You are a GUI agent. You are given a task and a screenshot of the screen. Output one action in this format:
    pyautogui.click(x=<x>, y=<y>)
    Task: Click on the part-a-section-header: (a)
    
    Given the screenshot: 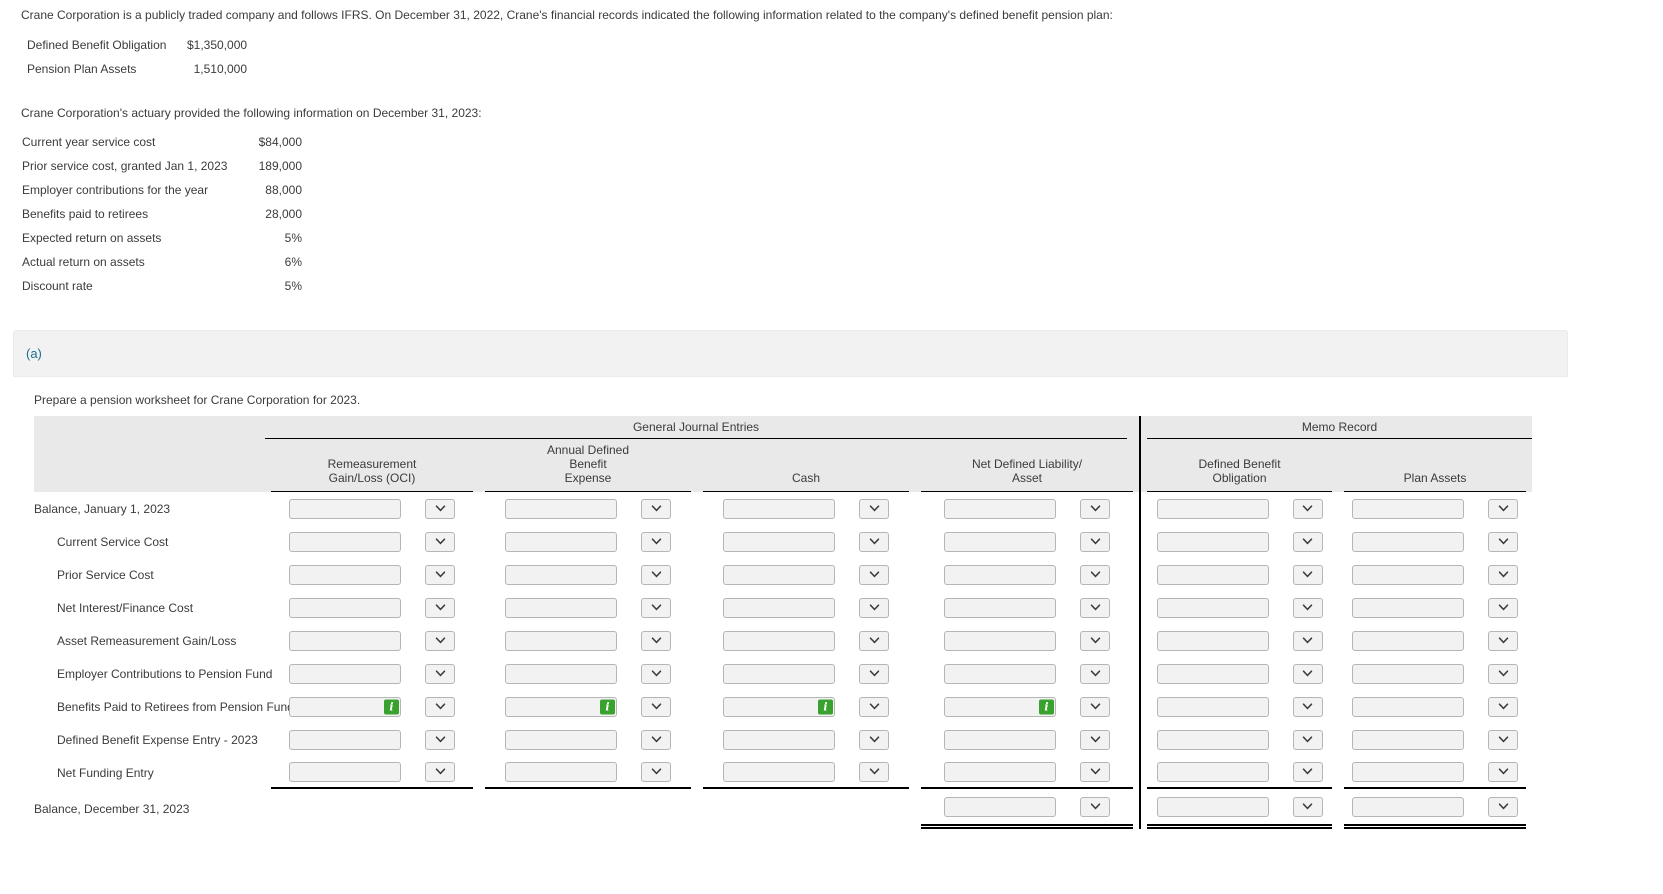 What is the action you would take?
    pyautogui.click(x=790, y=353)
    